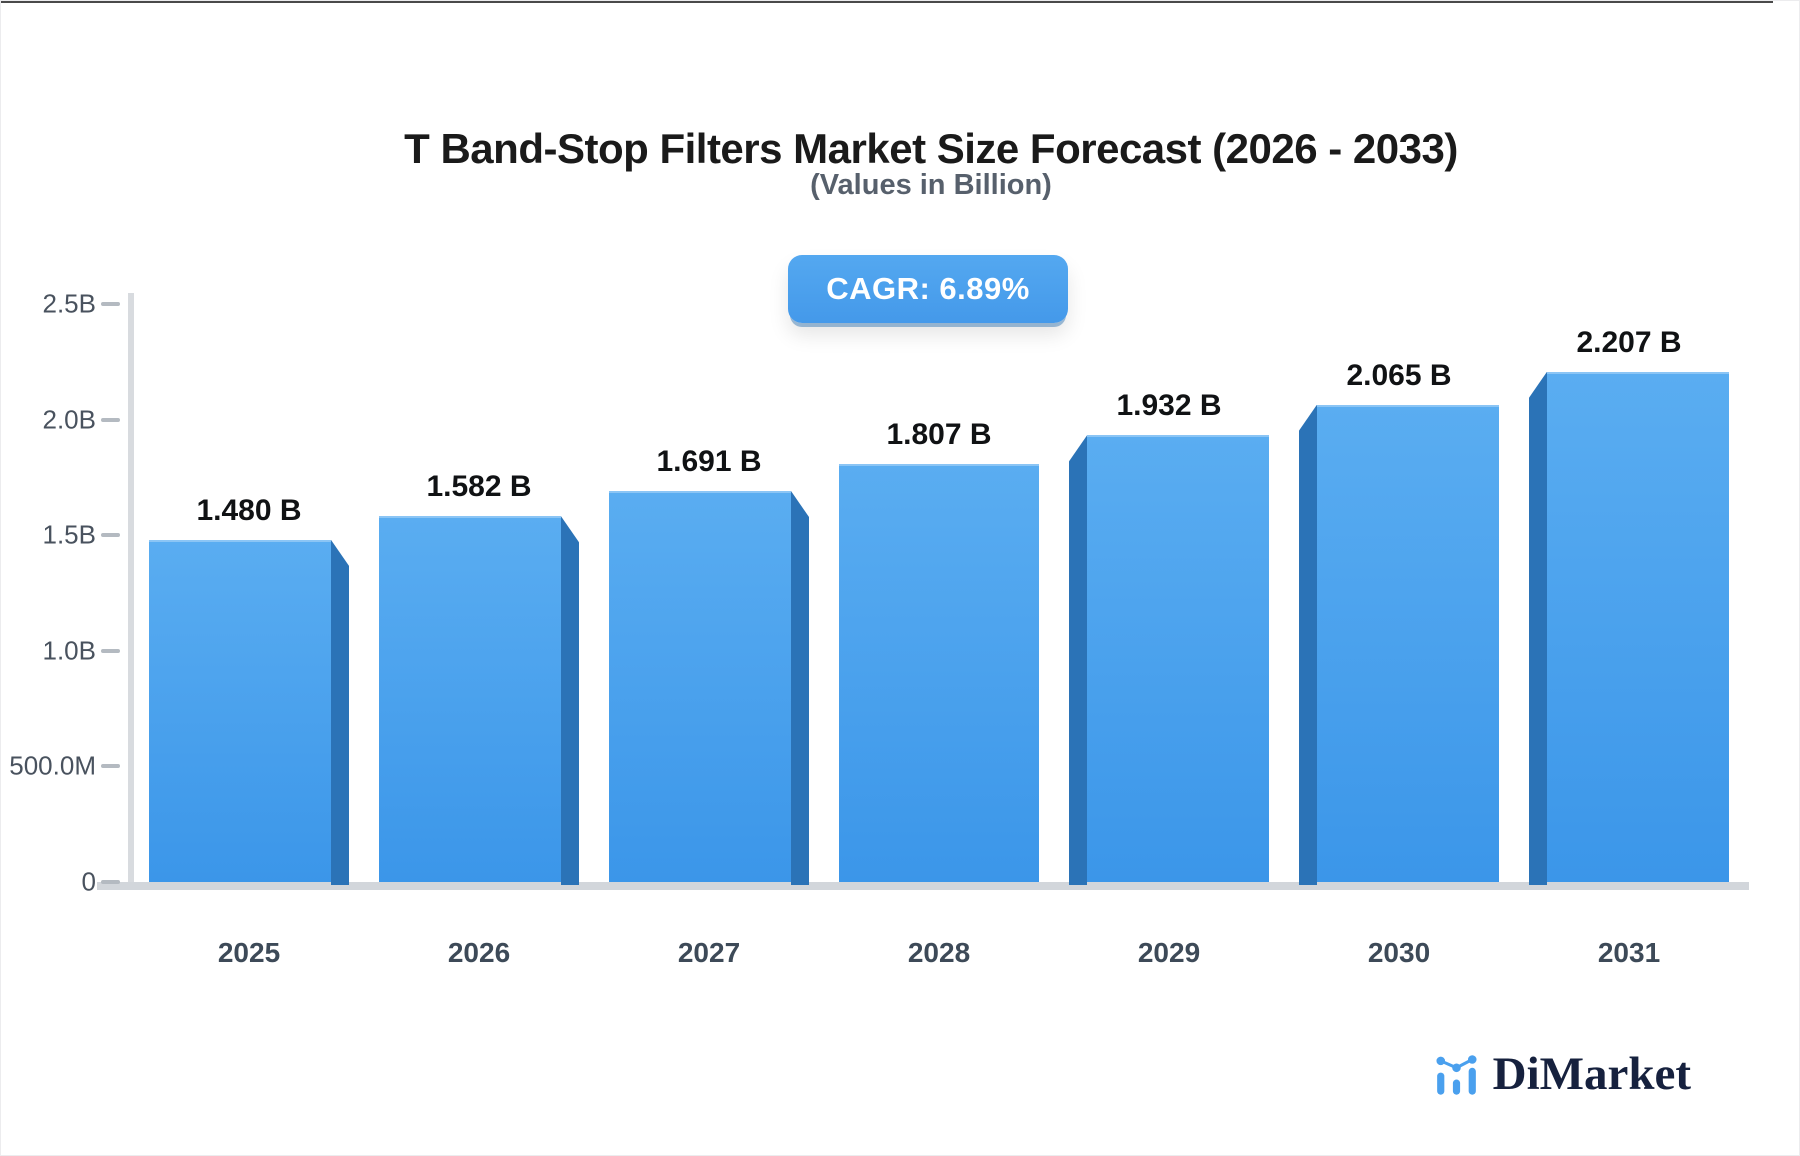  I want to click on bar-2026: 1.582 B, so click(479, 677).